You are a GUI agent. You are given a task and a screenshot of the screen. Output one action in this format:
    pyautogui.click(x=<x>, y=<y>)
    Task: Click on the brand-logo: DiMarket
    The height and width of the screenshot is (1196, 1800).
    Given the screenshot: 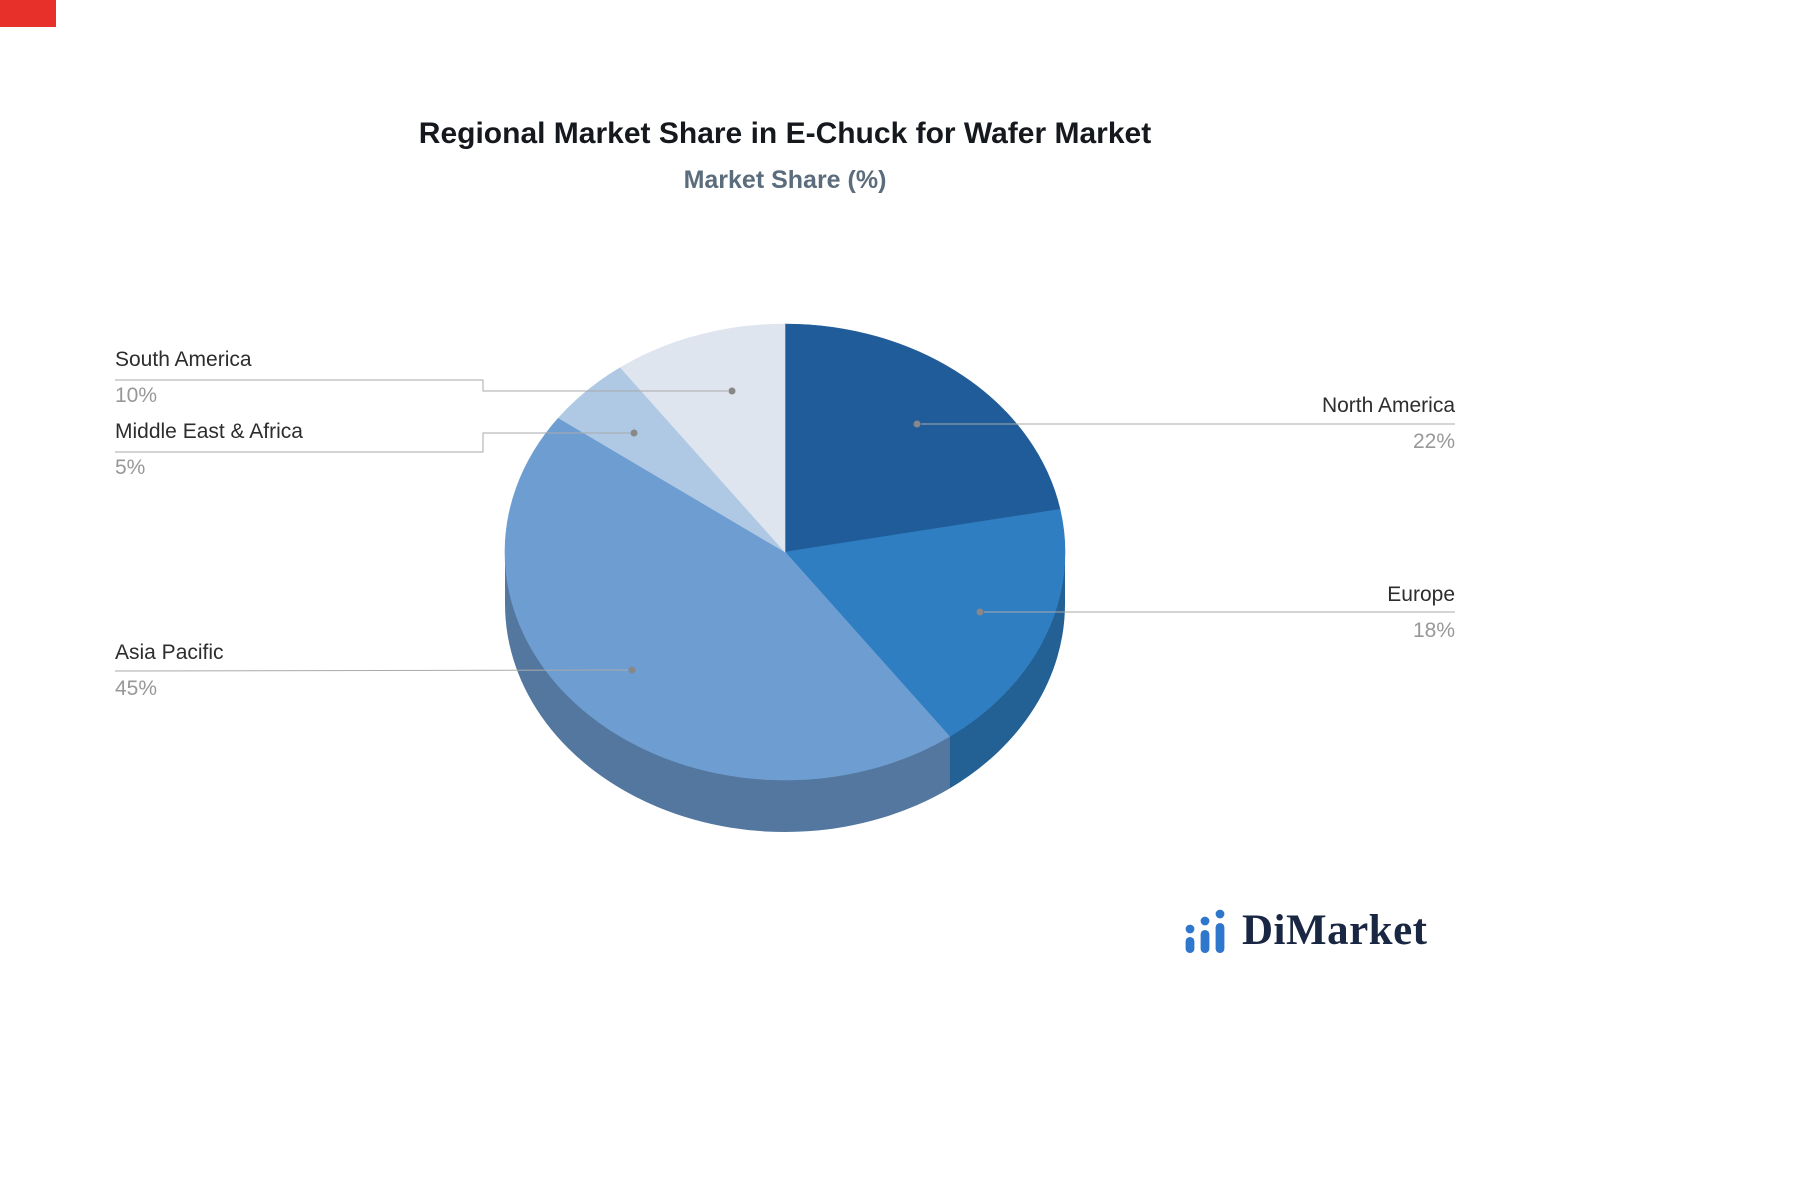 What is the action you would take?
    pyautogui.click(x=1305, y=930)
    